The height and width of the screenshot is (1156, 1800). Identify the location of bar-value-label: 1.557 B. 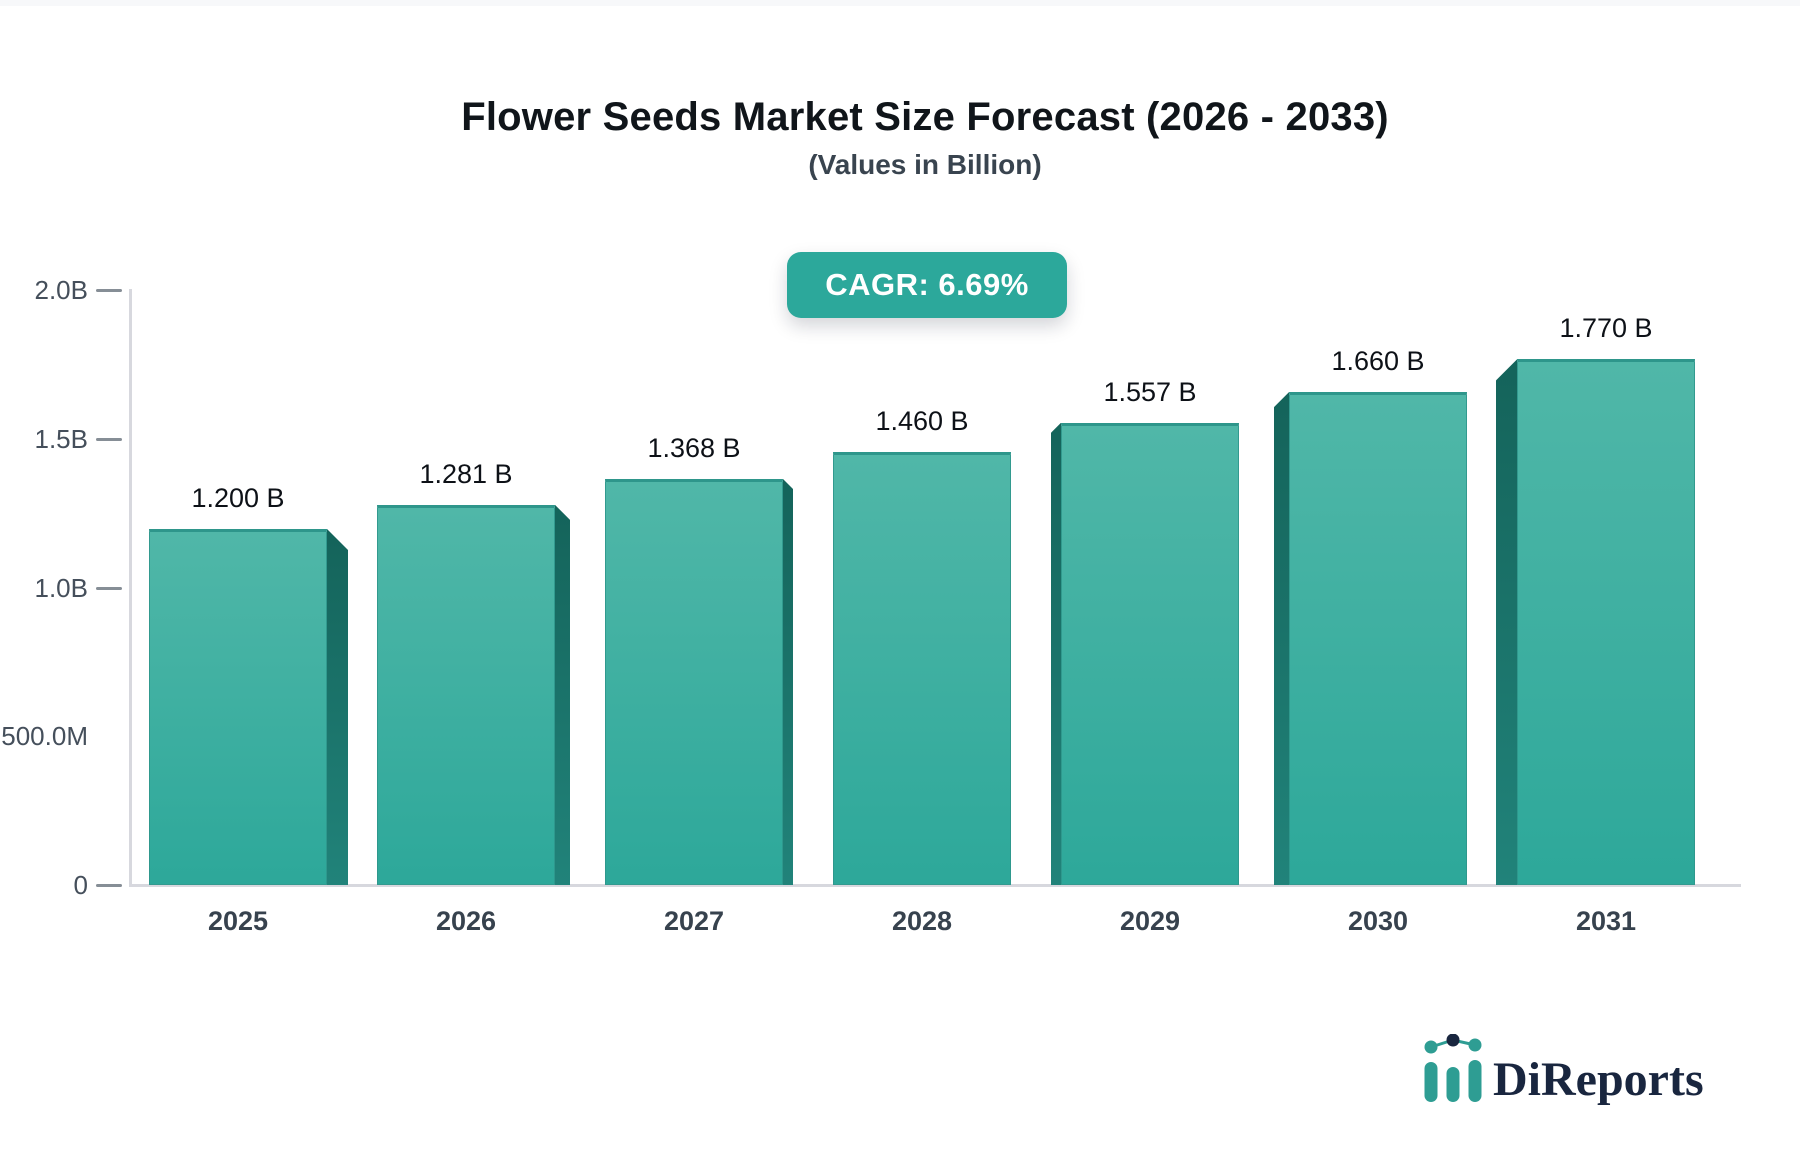
(1150, 391).